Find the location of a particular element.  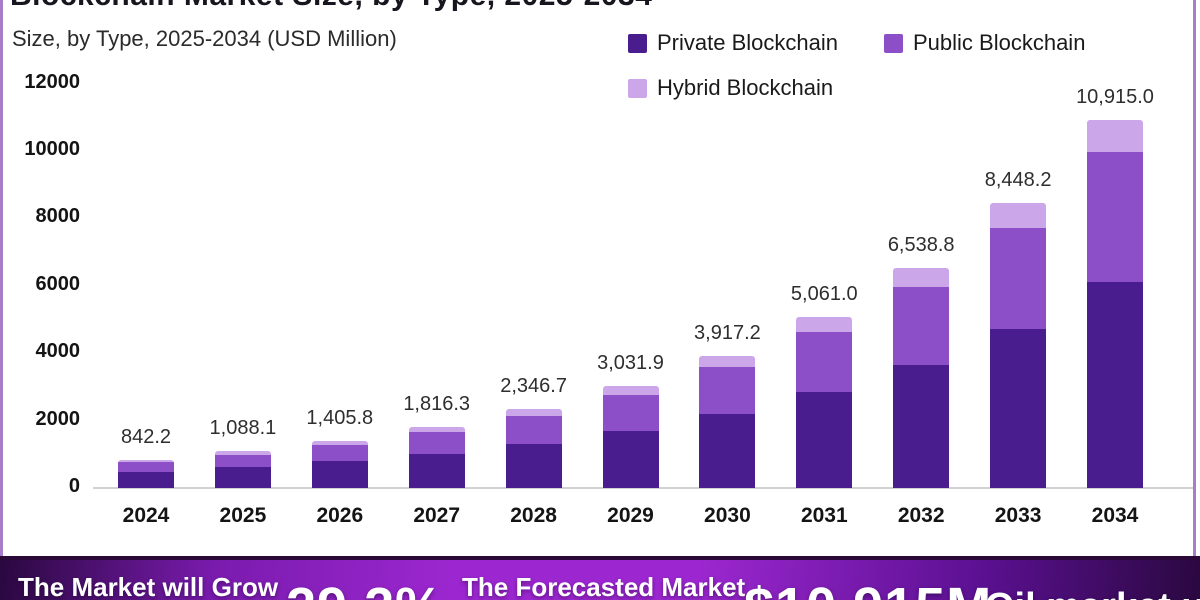

bar-segment-hybrid-blockchain-2034 is located at coordinates (1115, 136).